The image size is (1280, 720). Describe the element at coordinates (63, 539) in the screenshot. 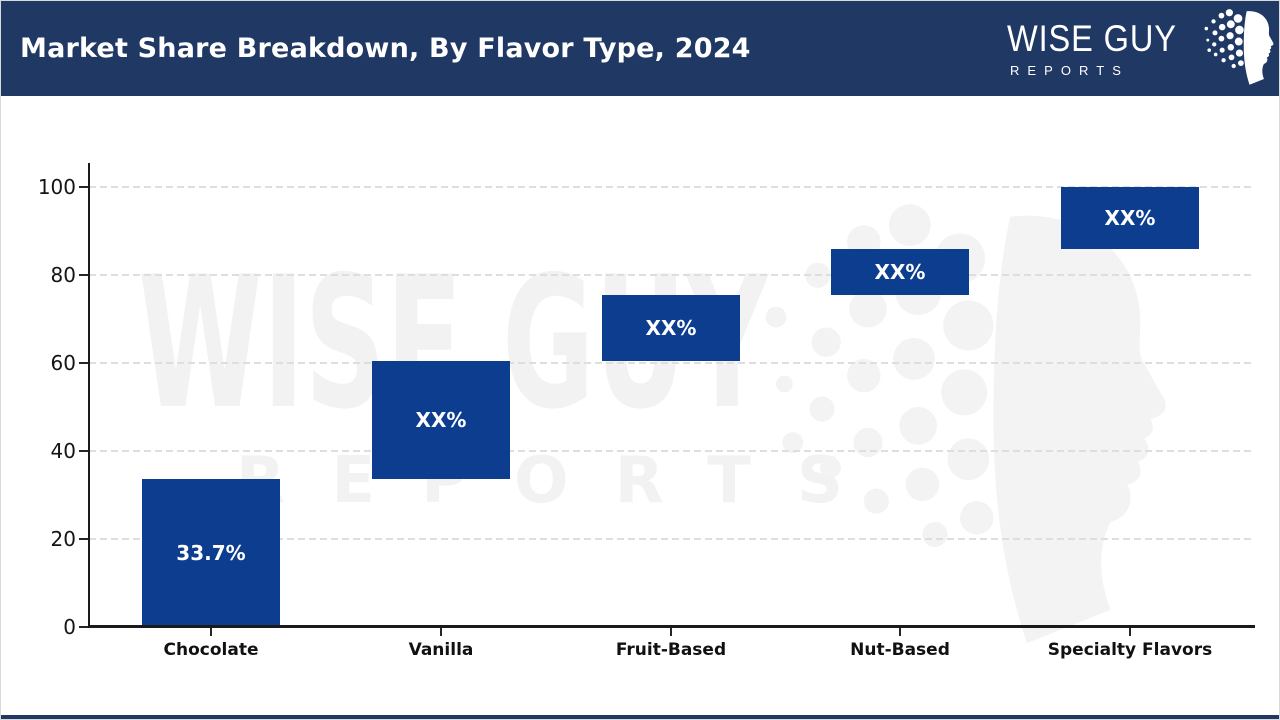

I see `y-tick-label-20: 20` at that location.